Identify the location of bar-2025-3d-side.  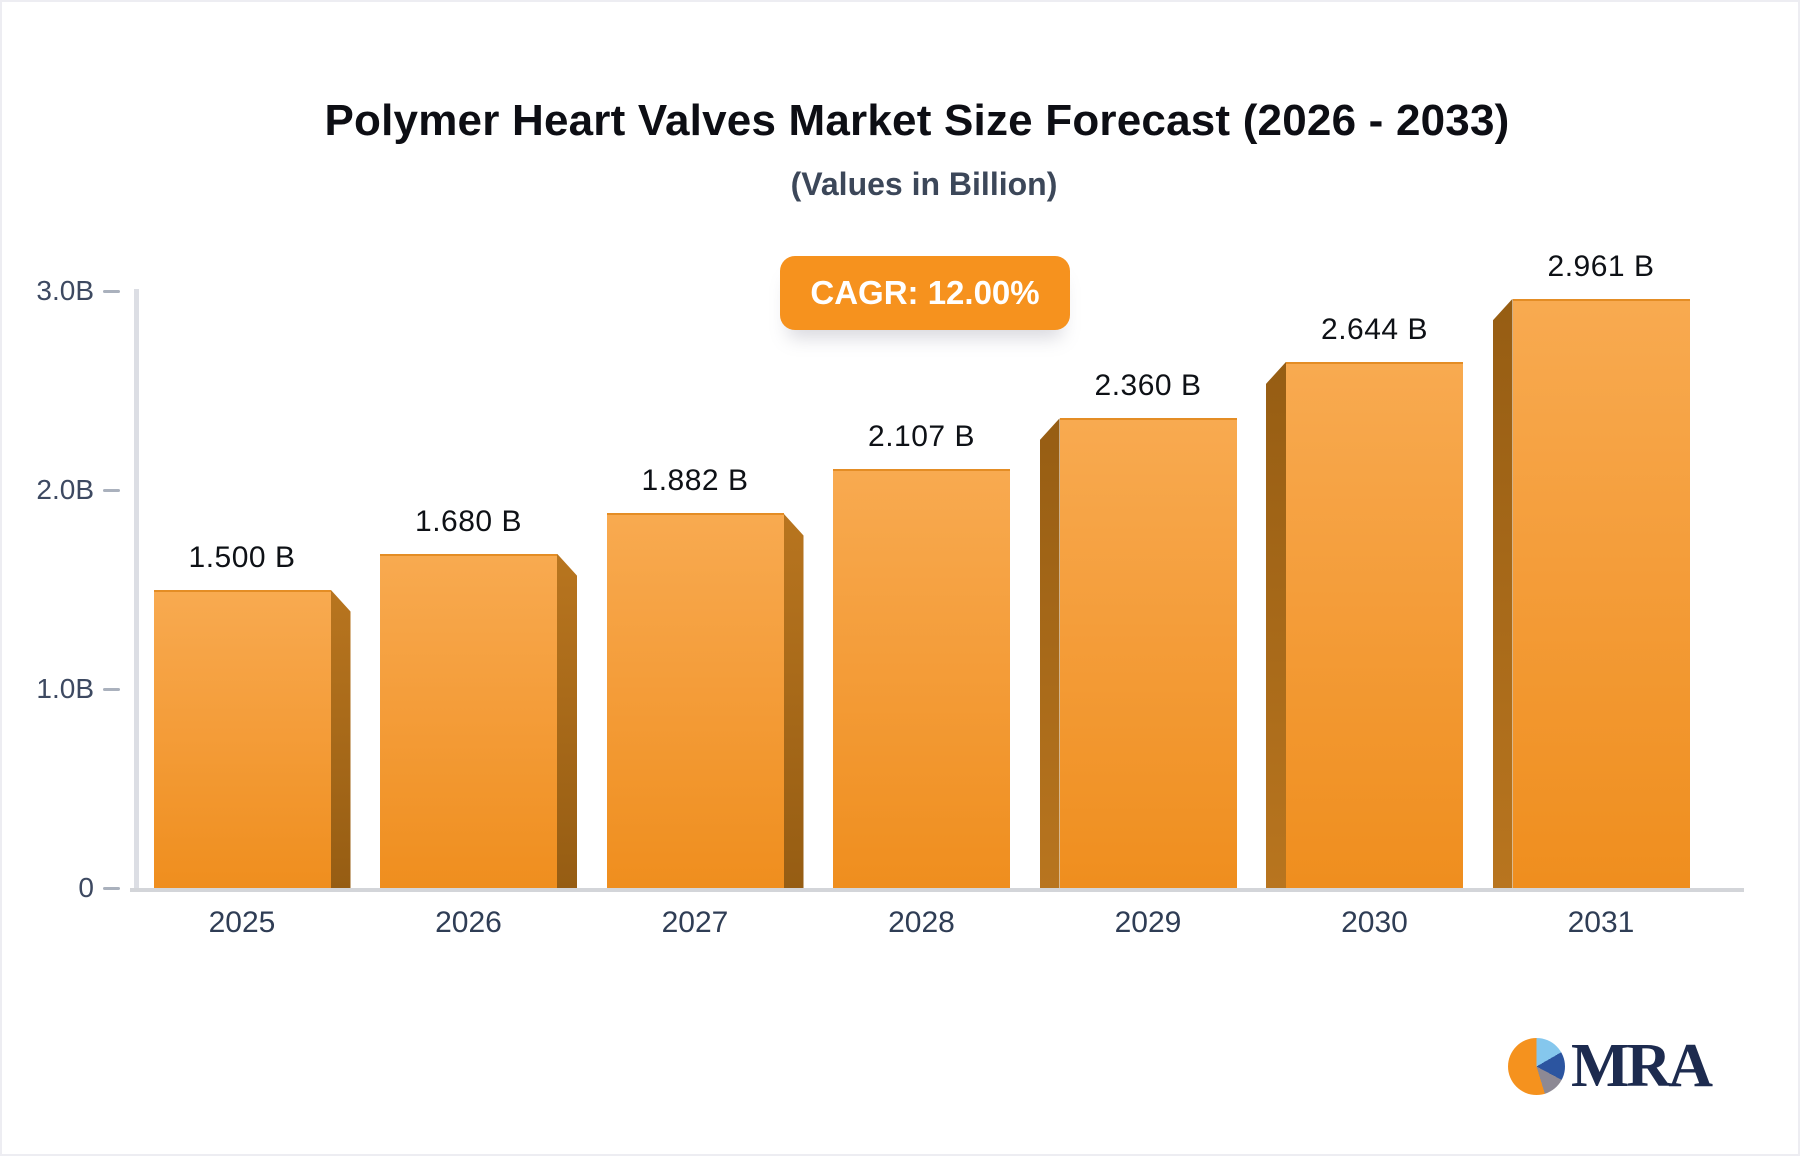
(340, 738).